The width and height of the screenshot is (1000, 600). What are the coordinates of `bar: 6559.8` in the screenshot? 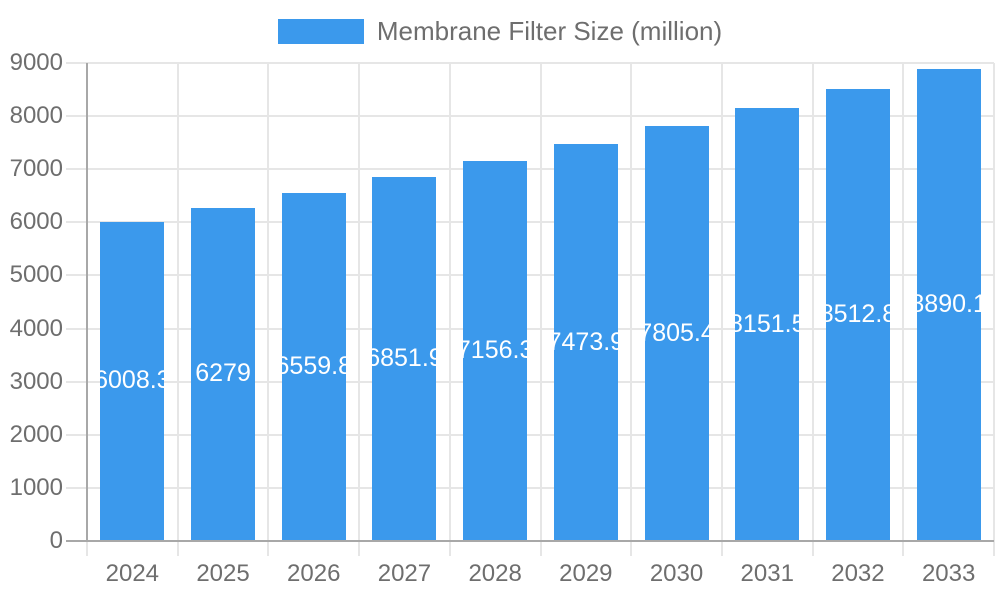 It's located at (313, 366).